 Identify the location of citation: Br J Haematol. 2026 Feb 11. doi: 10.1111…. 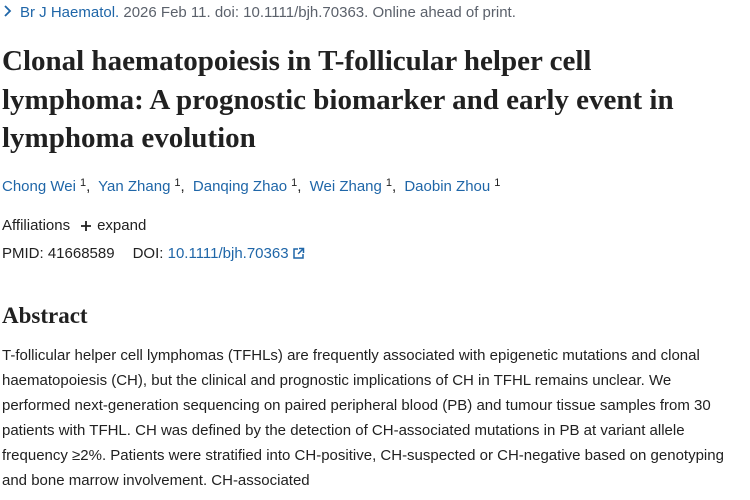
(259, 12).